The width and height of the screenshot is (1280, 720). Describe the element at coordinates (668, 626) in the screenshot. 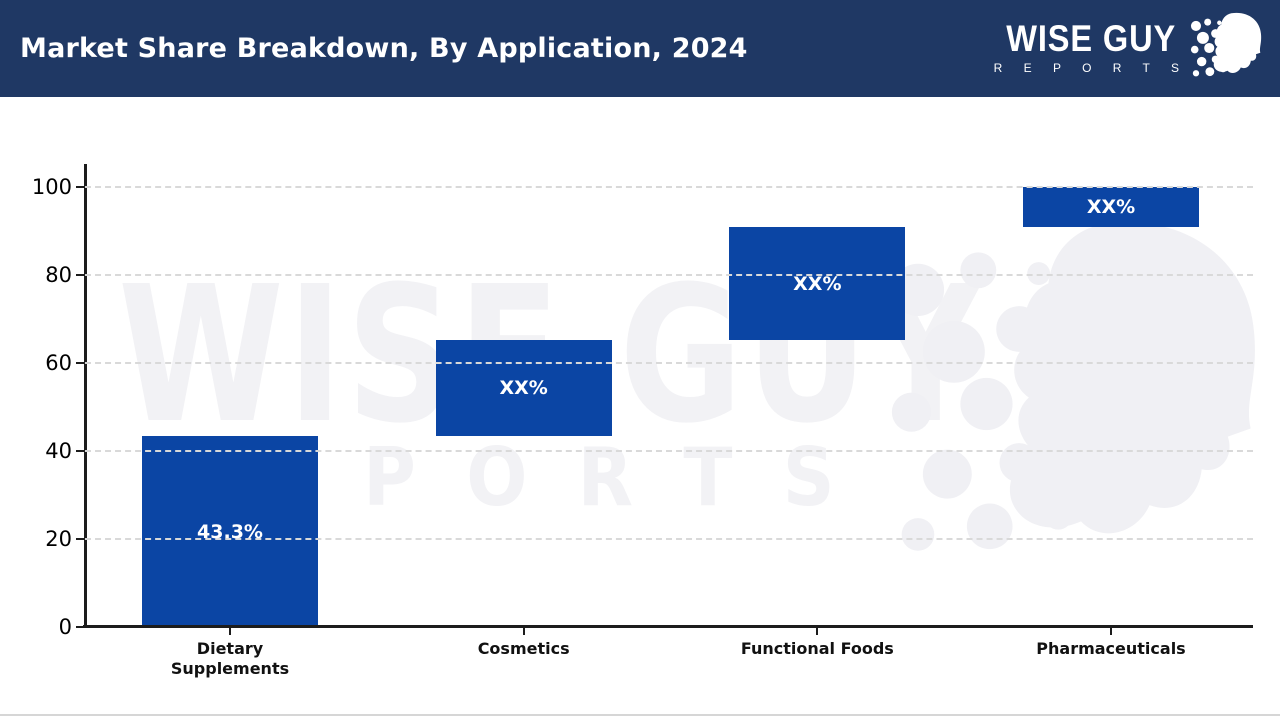

I see `x-axis-line` at that location.